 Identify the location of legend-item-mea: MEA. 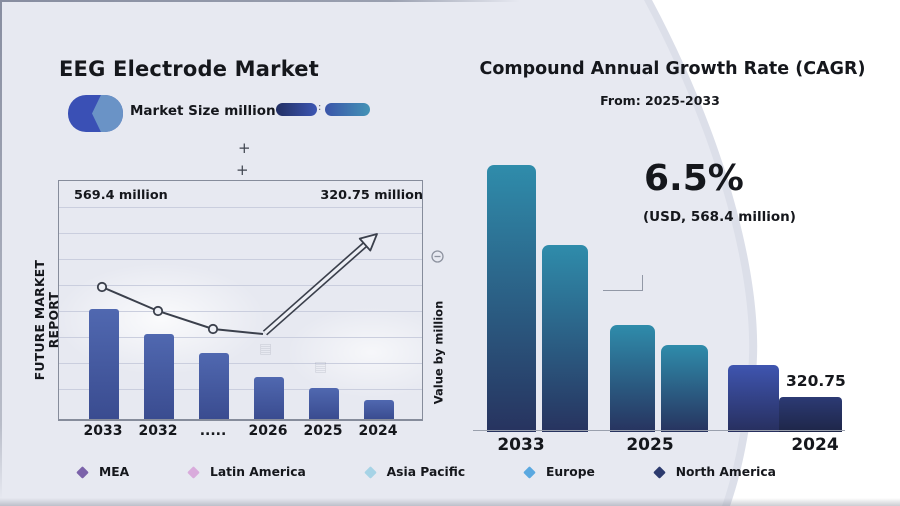
(103, 472).